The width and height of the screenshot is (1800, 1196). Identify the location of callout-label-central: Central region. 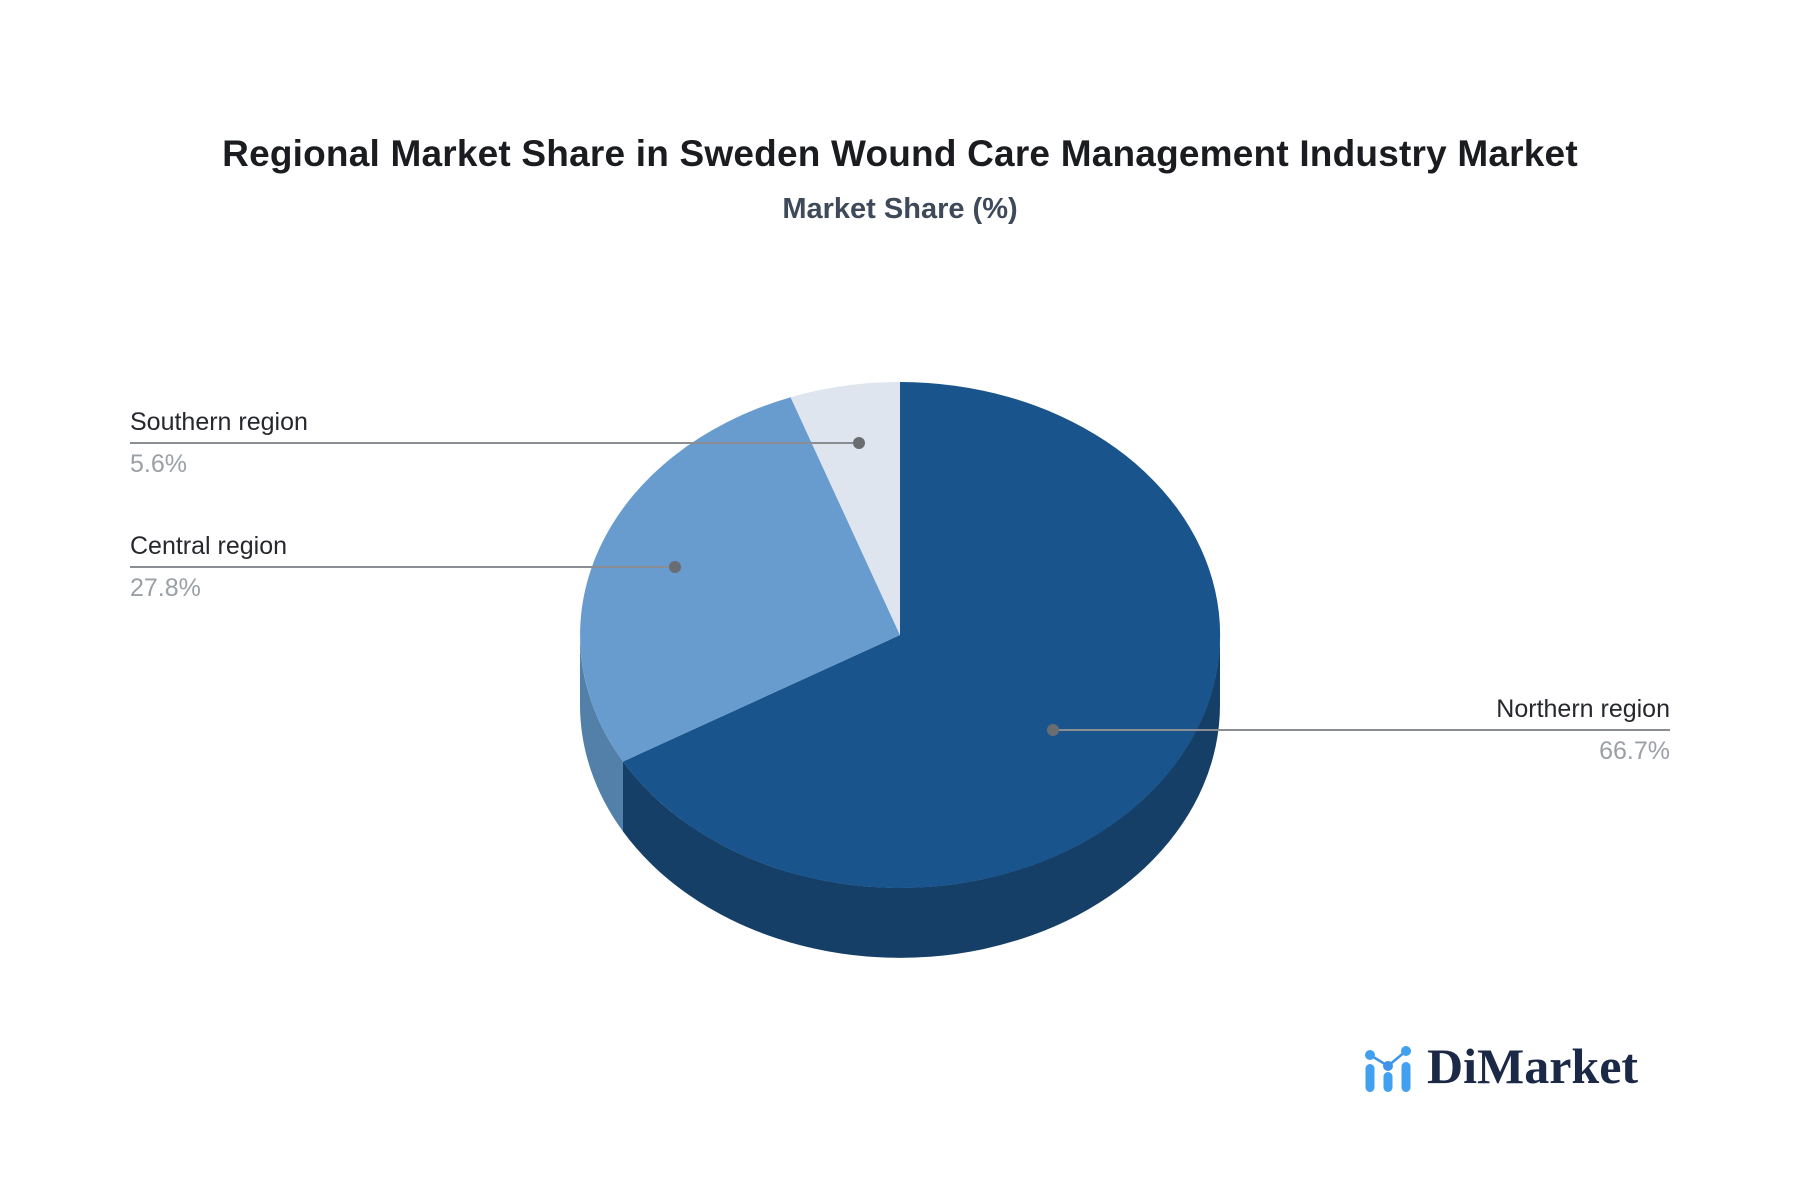
(209, 546).